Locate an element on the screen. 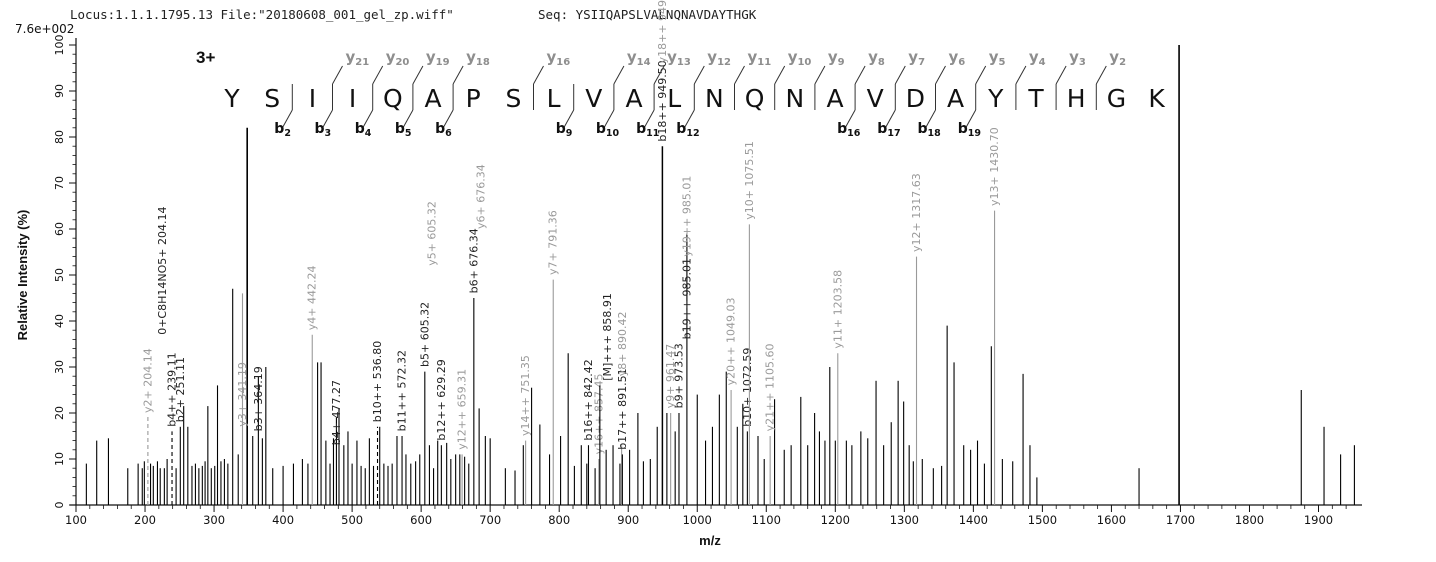 This screenshot has height=562, width=1436. y-ion-ladder-label: y6 is located at coordinates (957, 58).